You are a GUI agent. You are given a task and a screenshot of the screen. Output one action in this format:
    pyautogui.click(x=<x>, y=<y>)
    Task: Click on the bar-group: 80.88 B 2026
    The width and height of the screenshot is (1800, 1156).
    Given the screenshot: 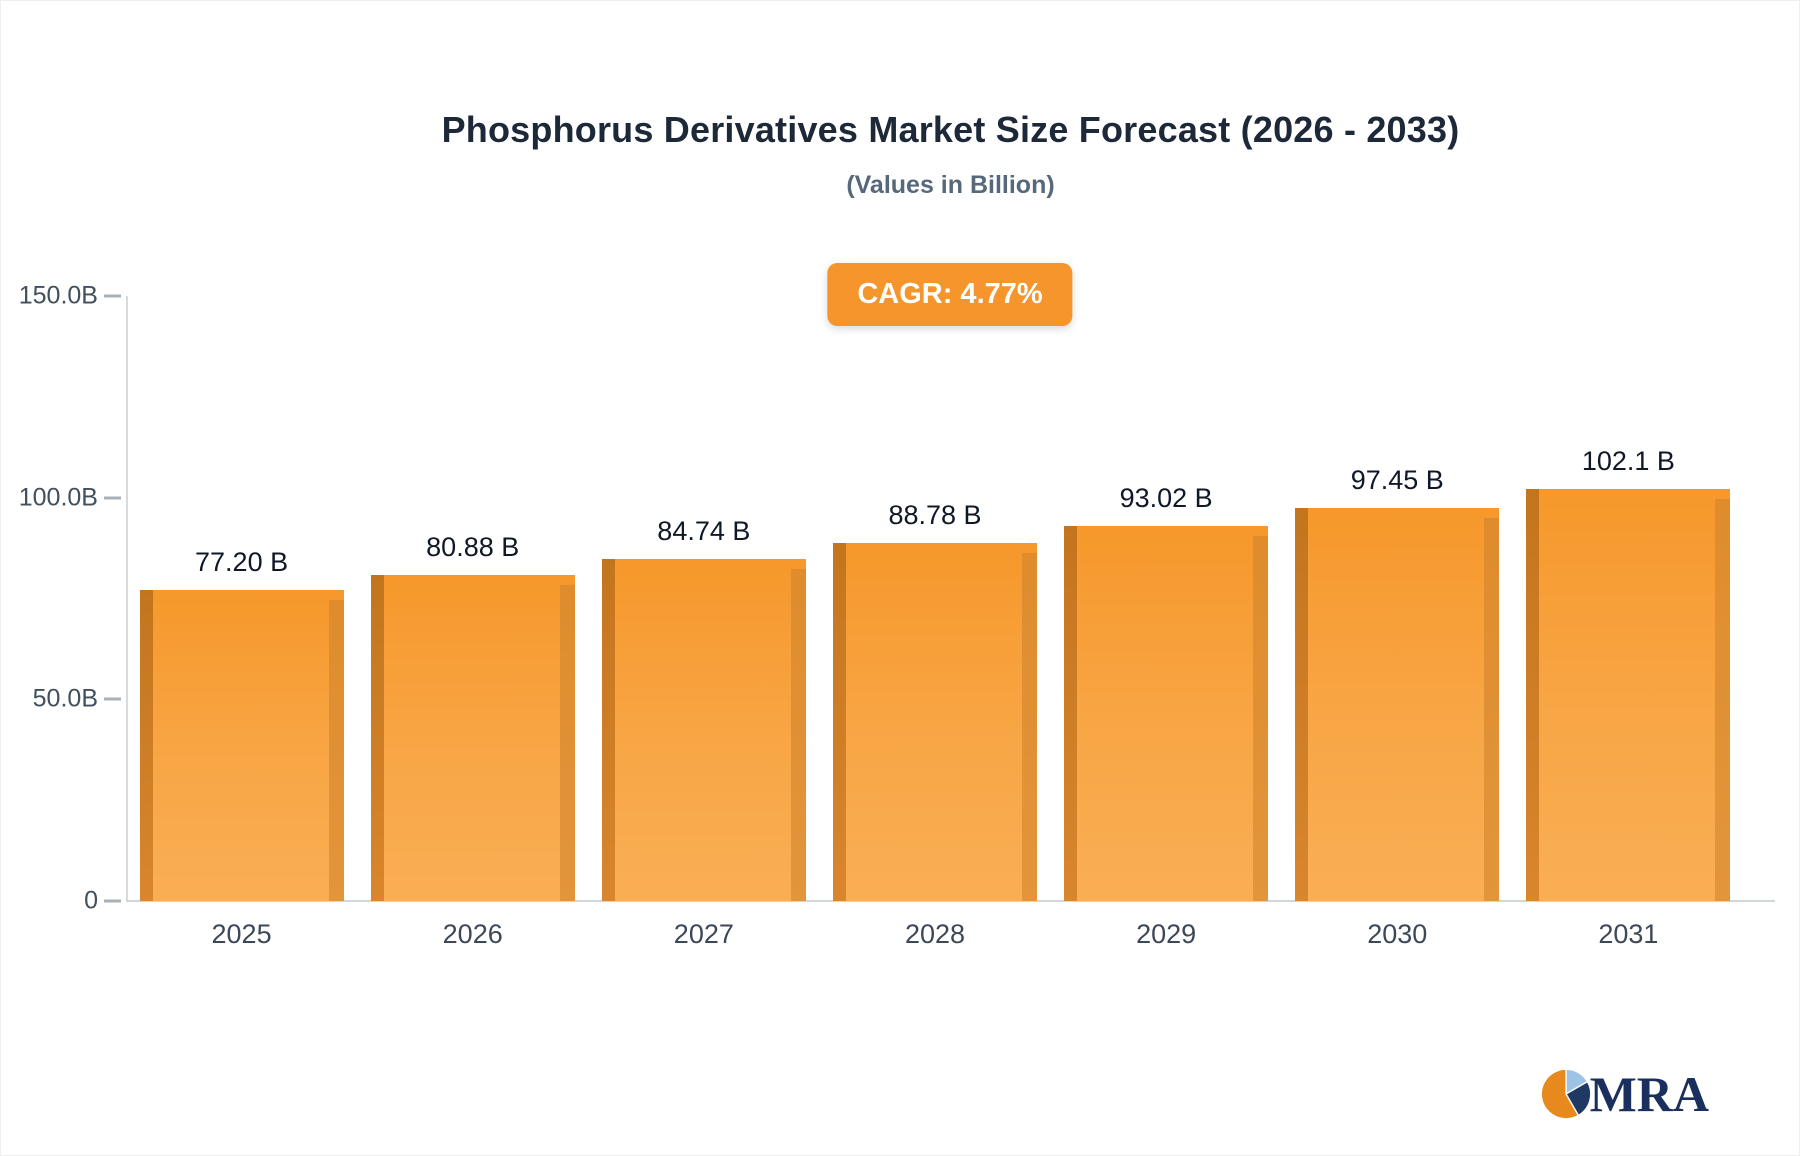 What is the action you would take?
    pyautogui.click(x=472, y=622)
    